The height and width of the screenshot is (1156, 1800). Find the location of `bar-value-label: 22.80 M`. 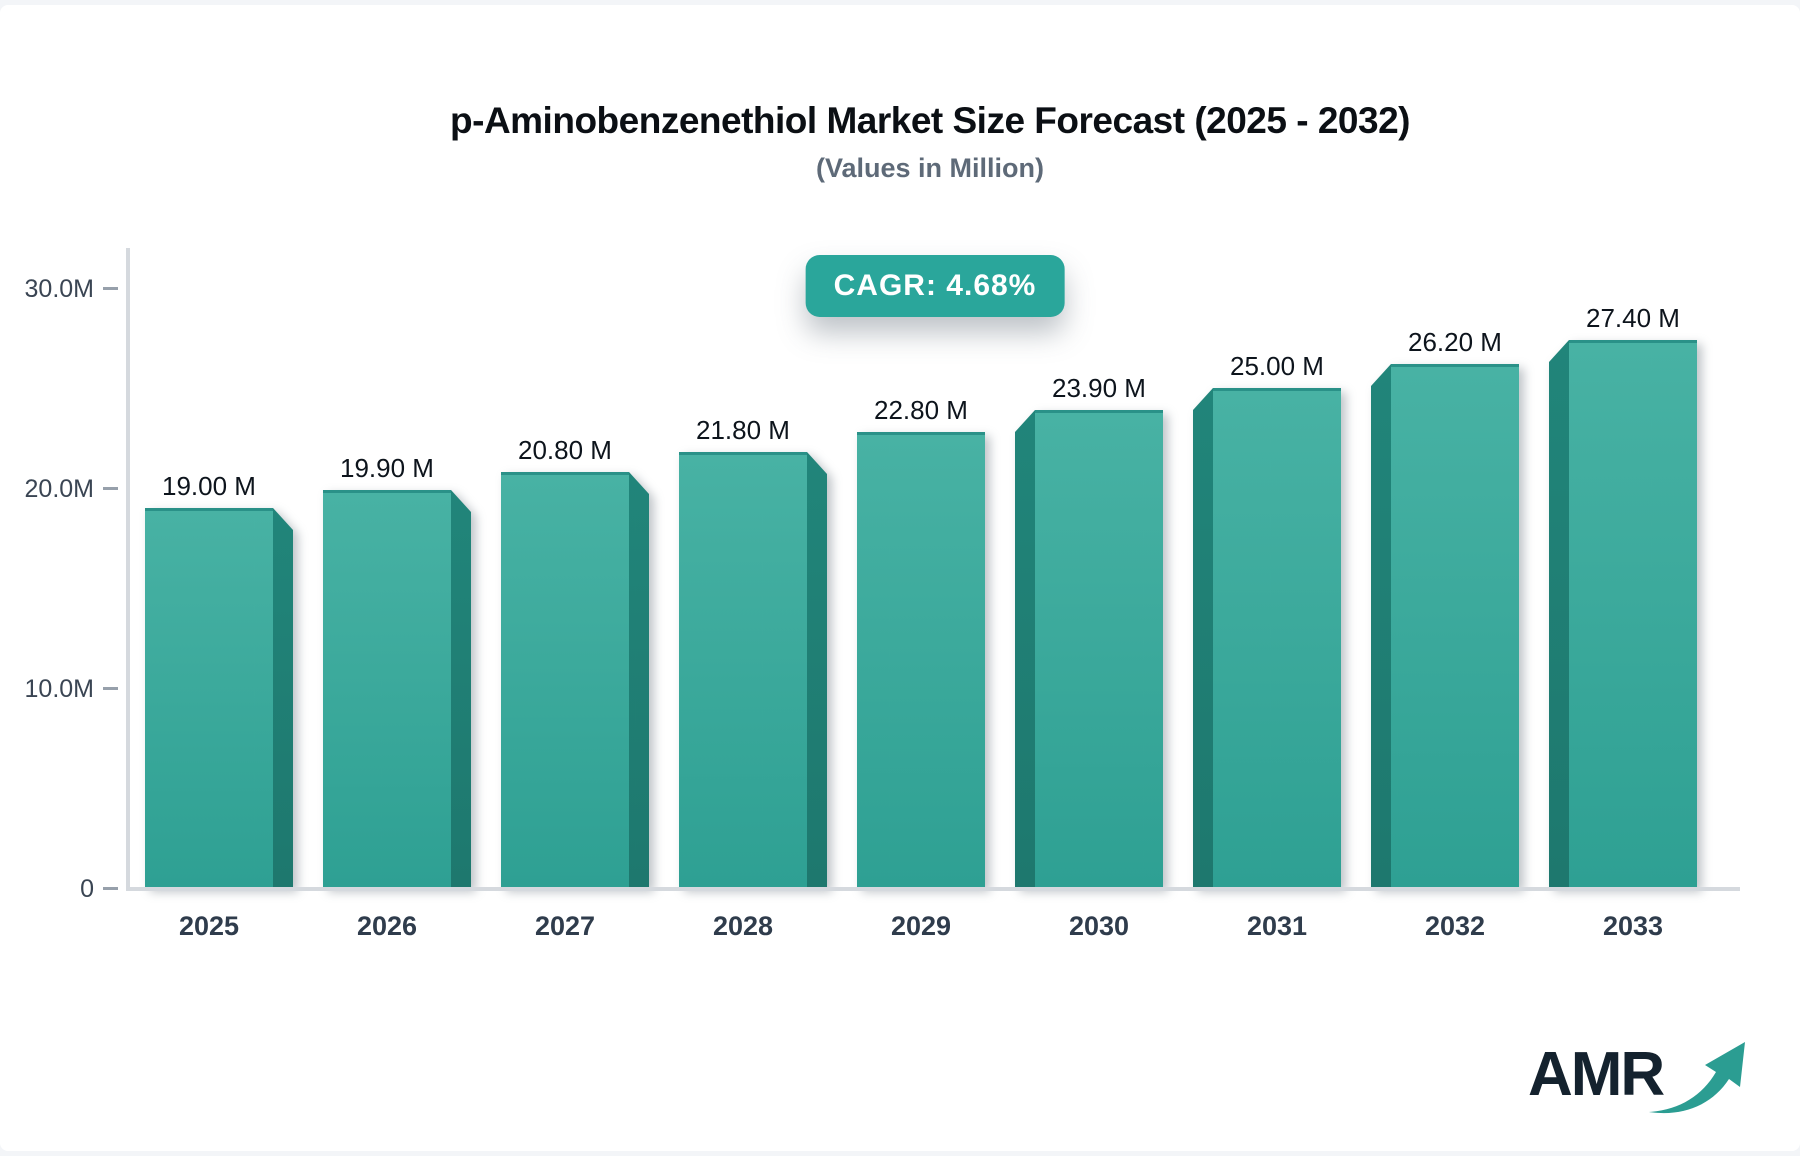

bar-value-label: 22.80 M is located at coordinates (921, 410).